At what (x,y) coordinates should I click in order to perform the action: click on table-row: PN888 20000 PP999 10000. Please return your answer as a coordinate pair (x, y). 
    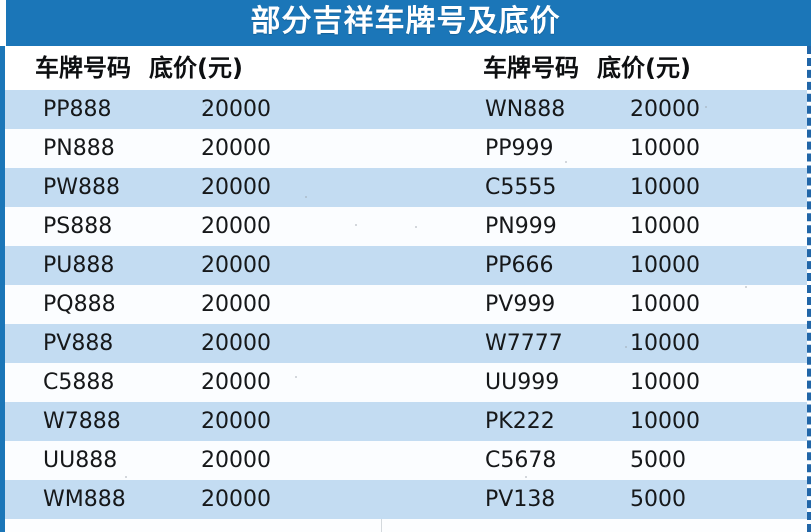
    Looking at the image, I should click on (406, 148).